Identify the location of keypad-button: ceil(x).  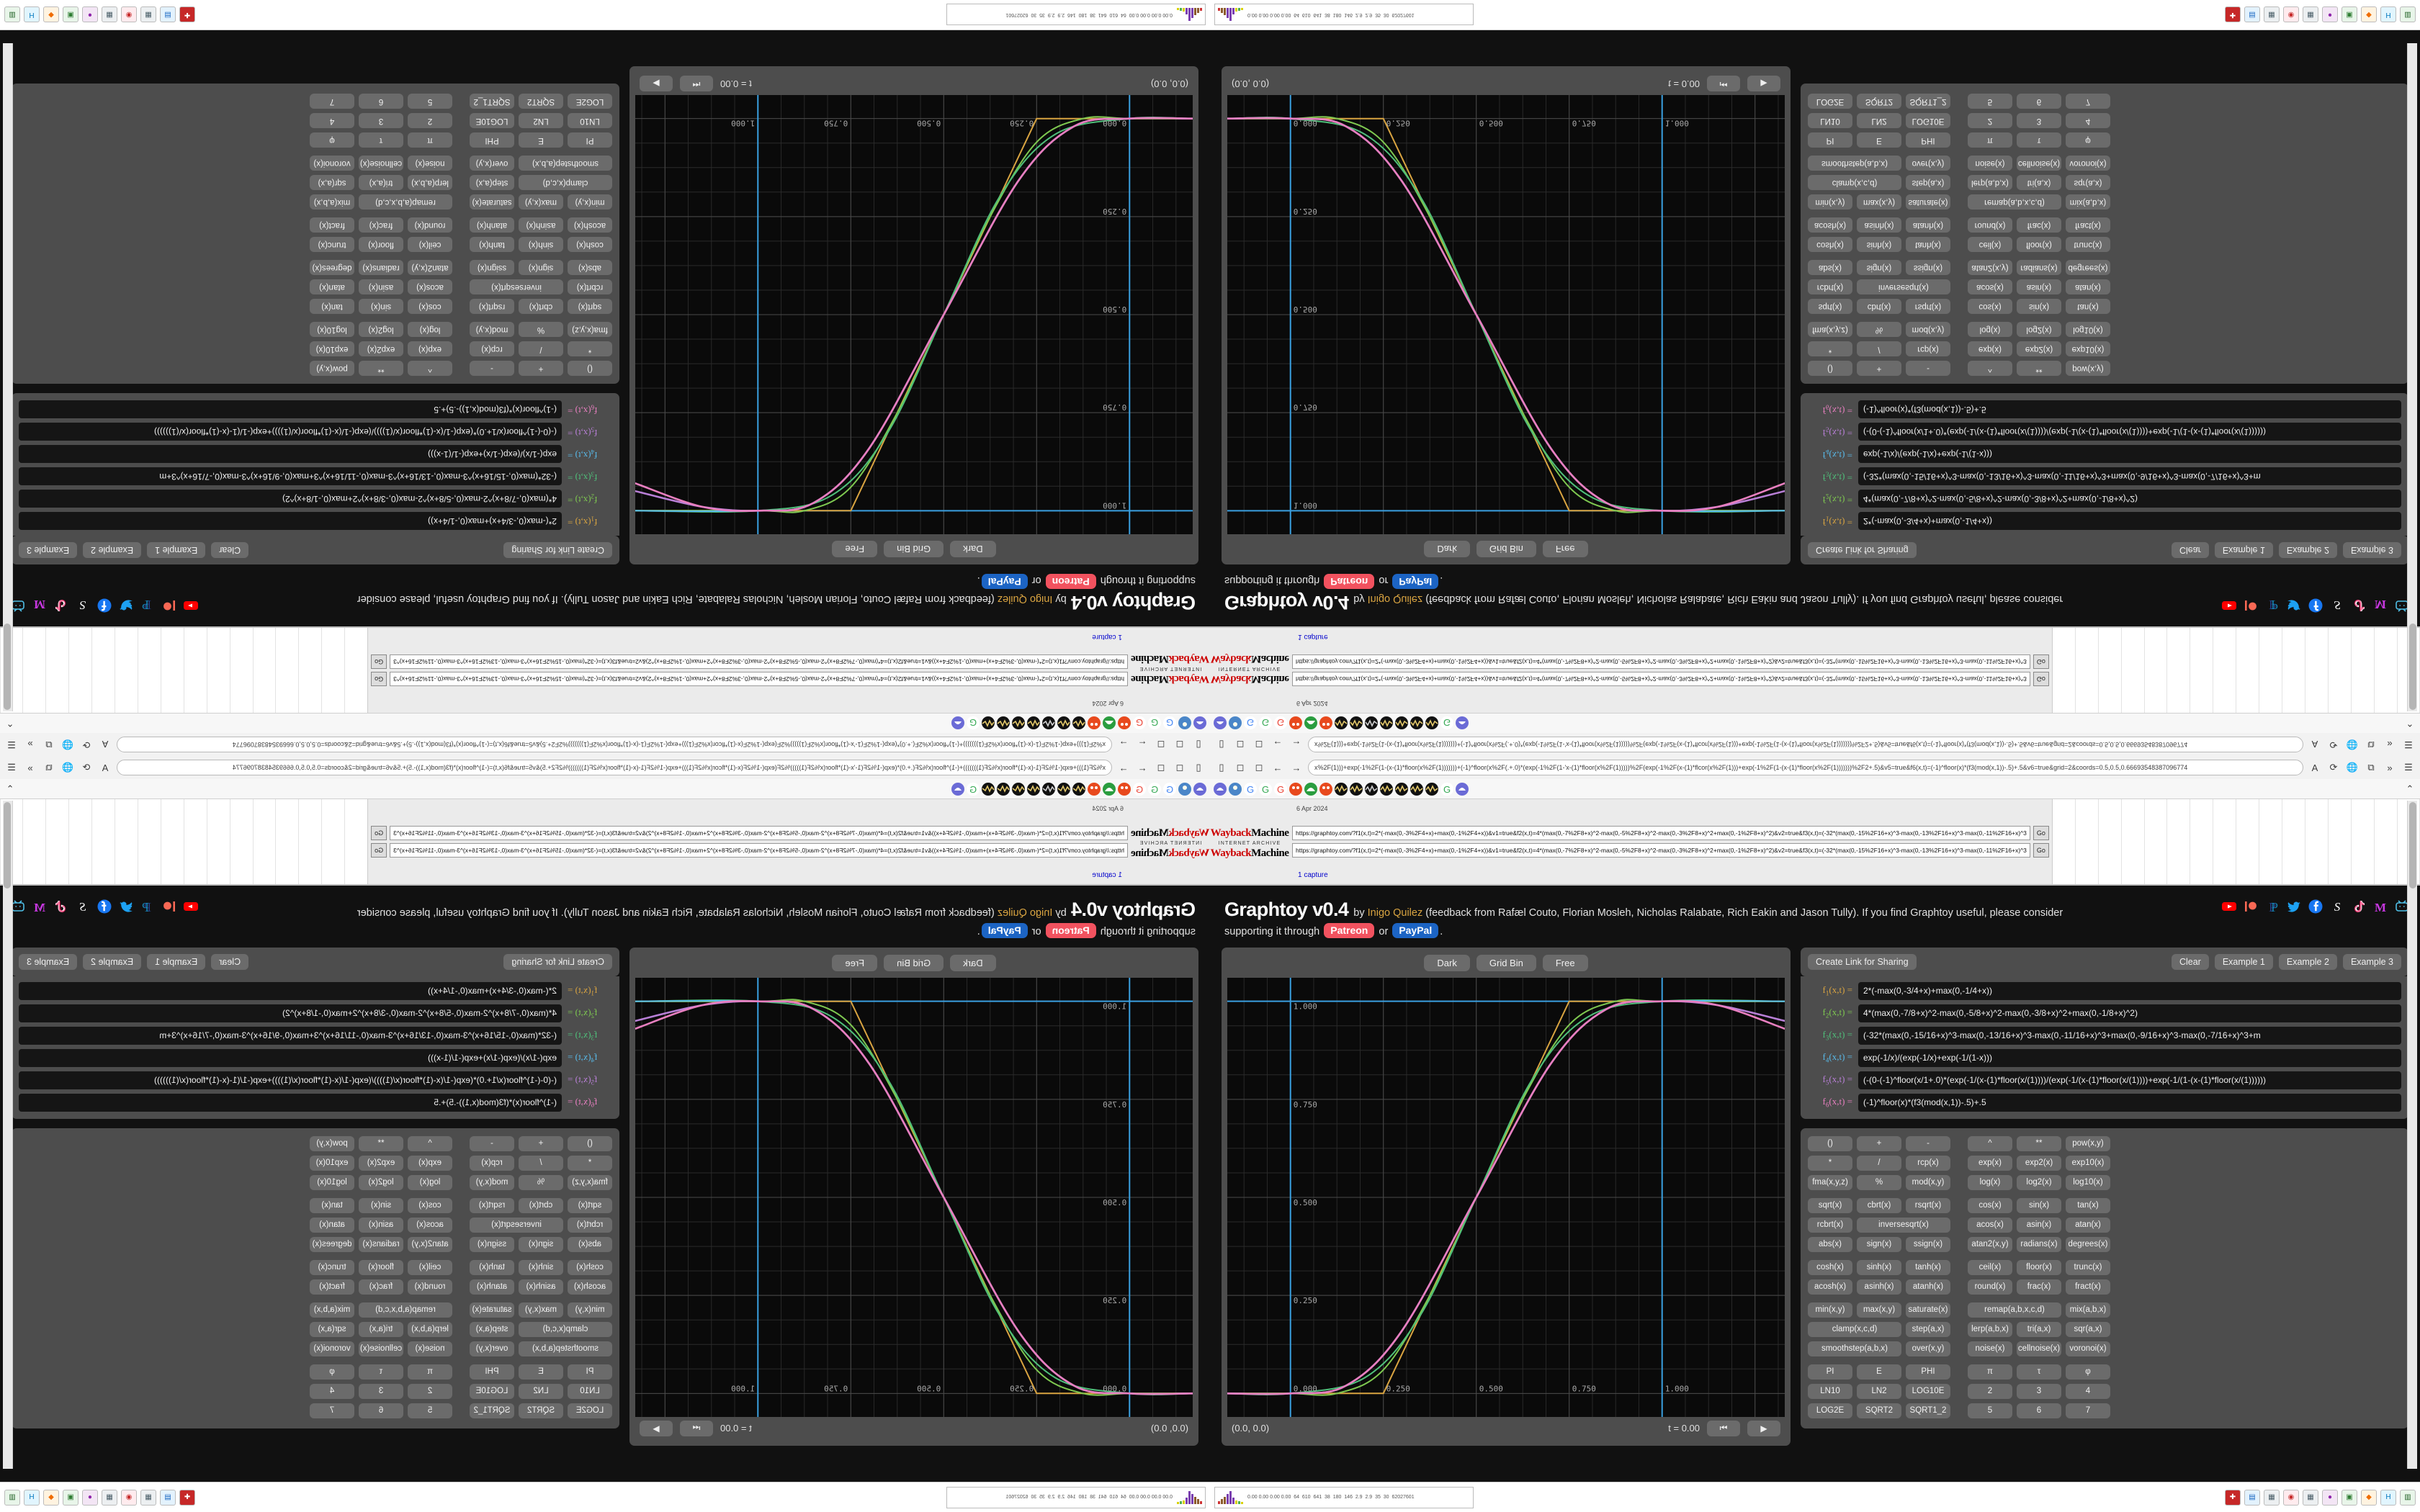
(430, 245).